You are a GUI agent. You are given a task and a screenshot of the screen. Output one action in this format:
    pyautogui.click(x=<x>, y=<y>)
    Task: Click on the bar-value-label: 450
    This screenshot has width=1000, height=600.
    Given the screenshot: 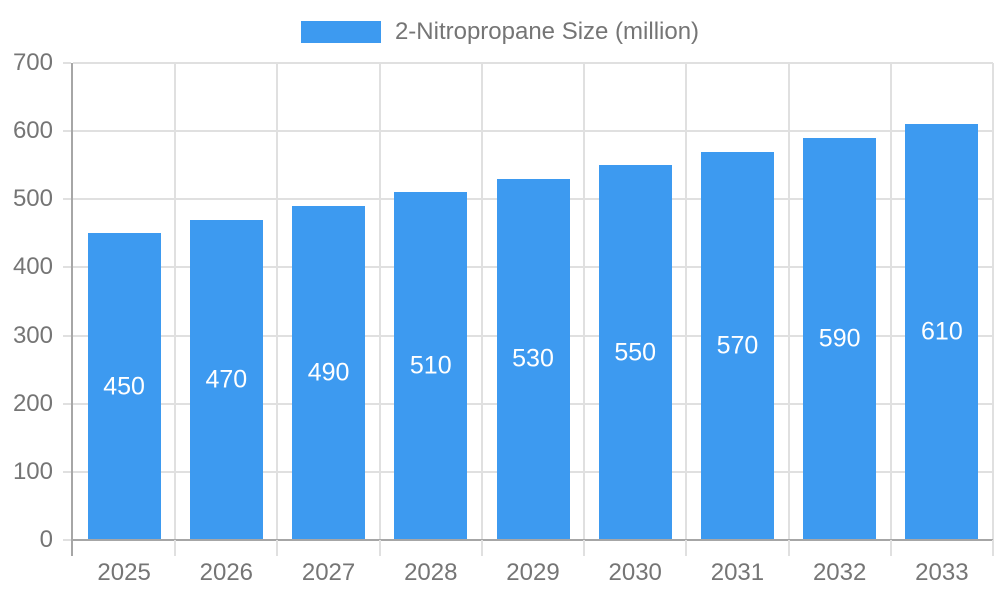 What is the action you would take?
    pyautogui.click(x=124, y=386)
    